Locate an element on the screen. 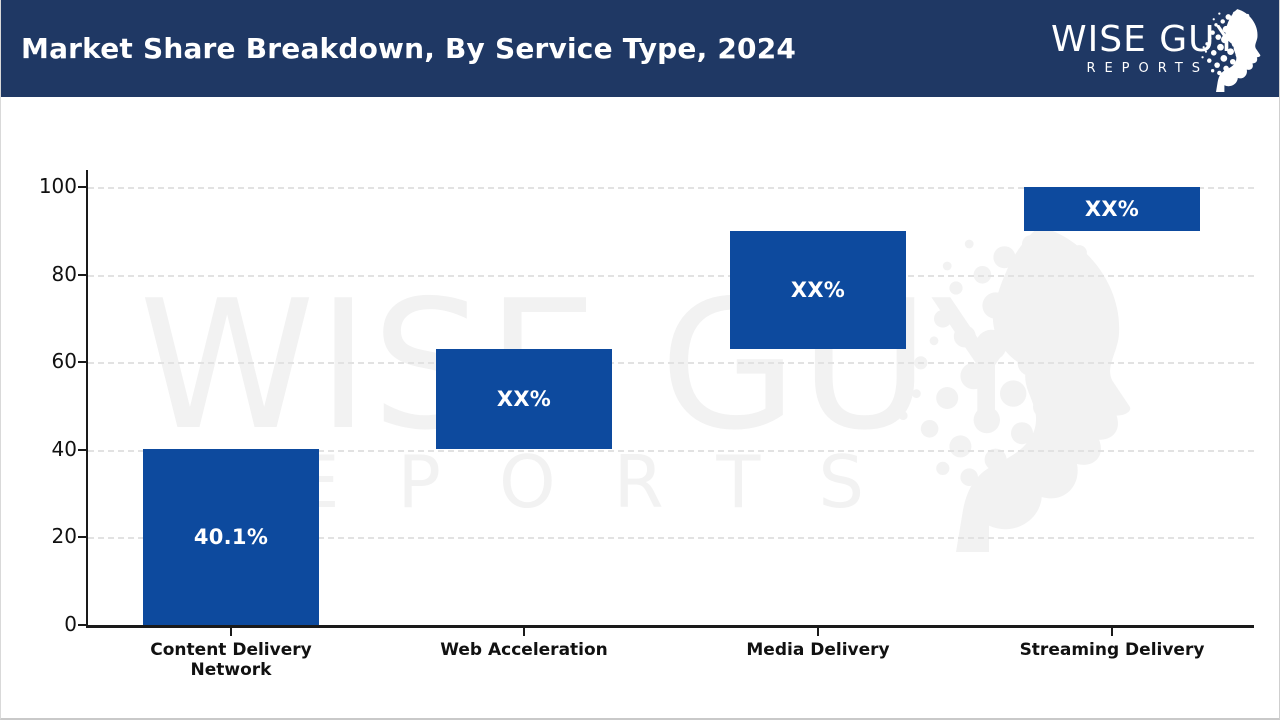 This screenshot has width=1280, height=720. logo-subtitle: REPORTS is located at coordinates (1148, 68).